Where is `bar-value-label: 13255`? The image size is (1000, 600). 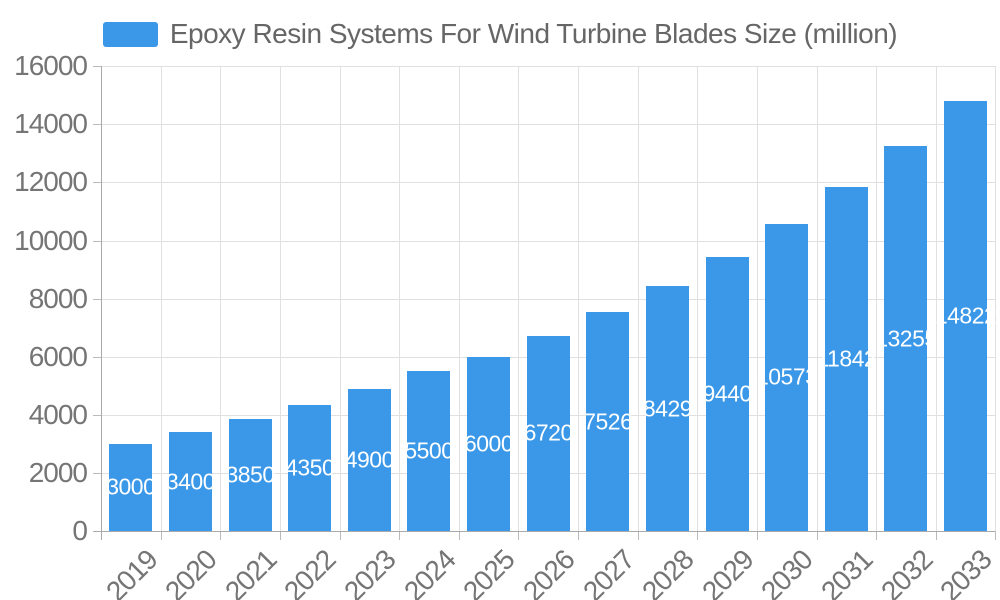
bar-value-label: 13255 is located at coordinates (906, 338).